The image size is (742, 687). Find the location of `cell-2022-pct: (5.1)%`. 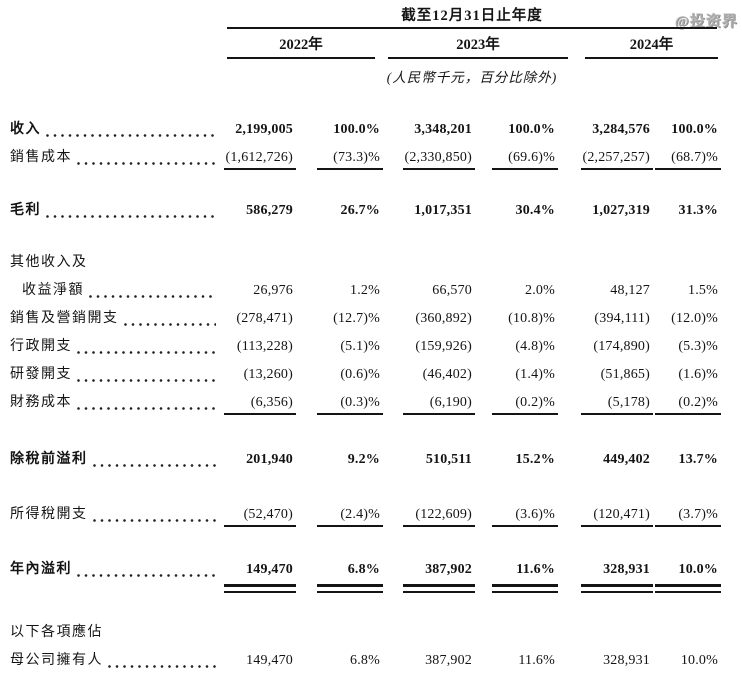

cell-2022-pct: (5.1)% is located at coordinates (360, 346).